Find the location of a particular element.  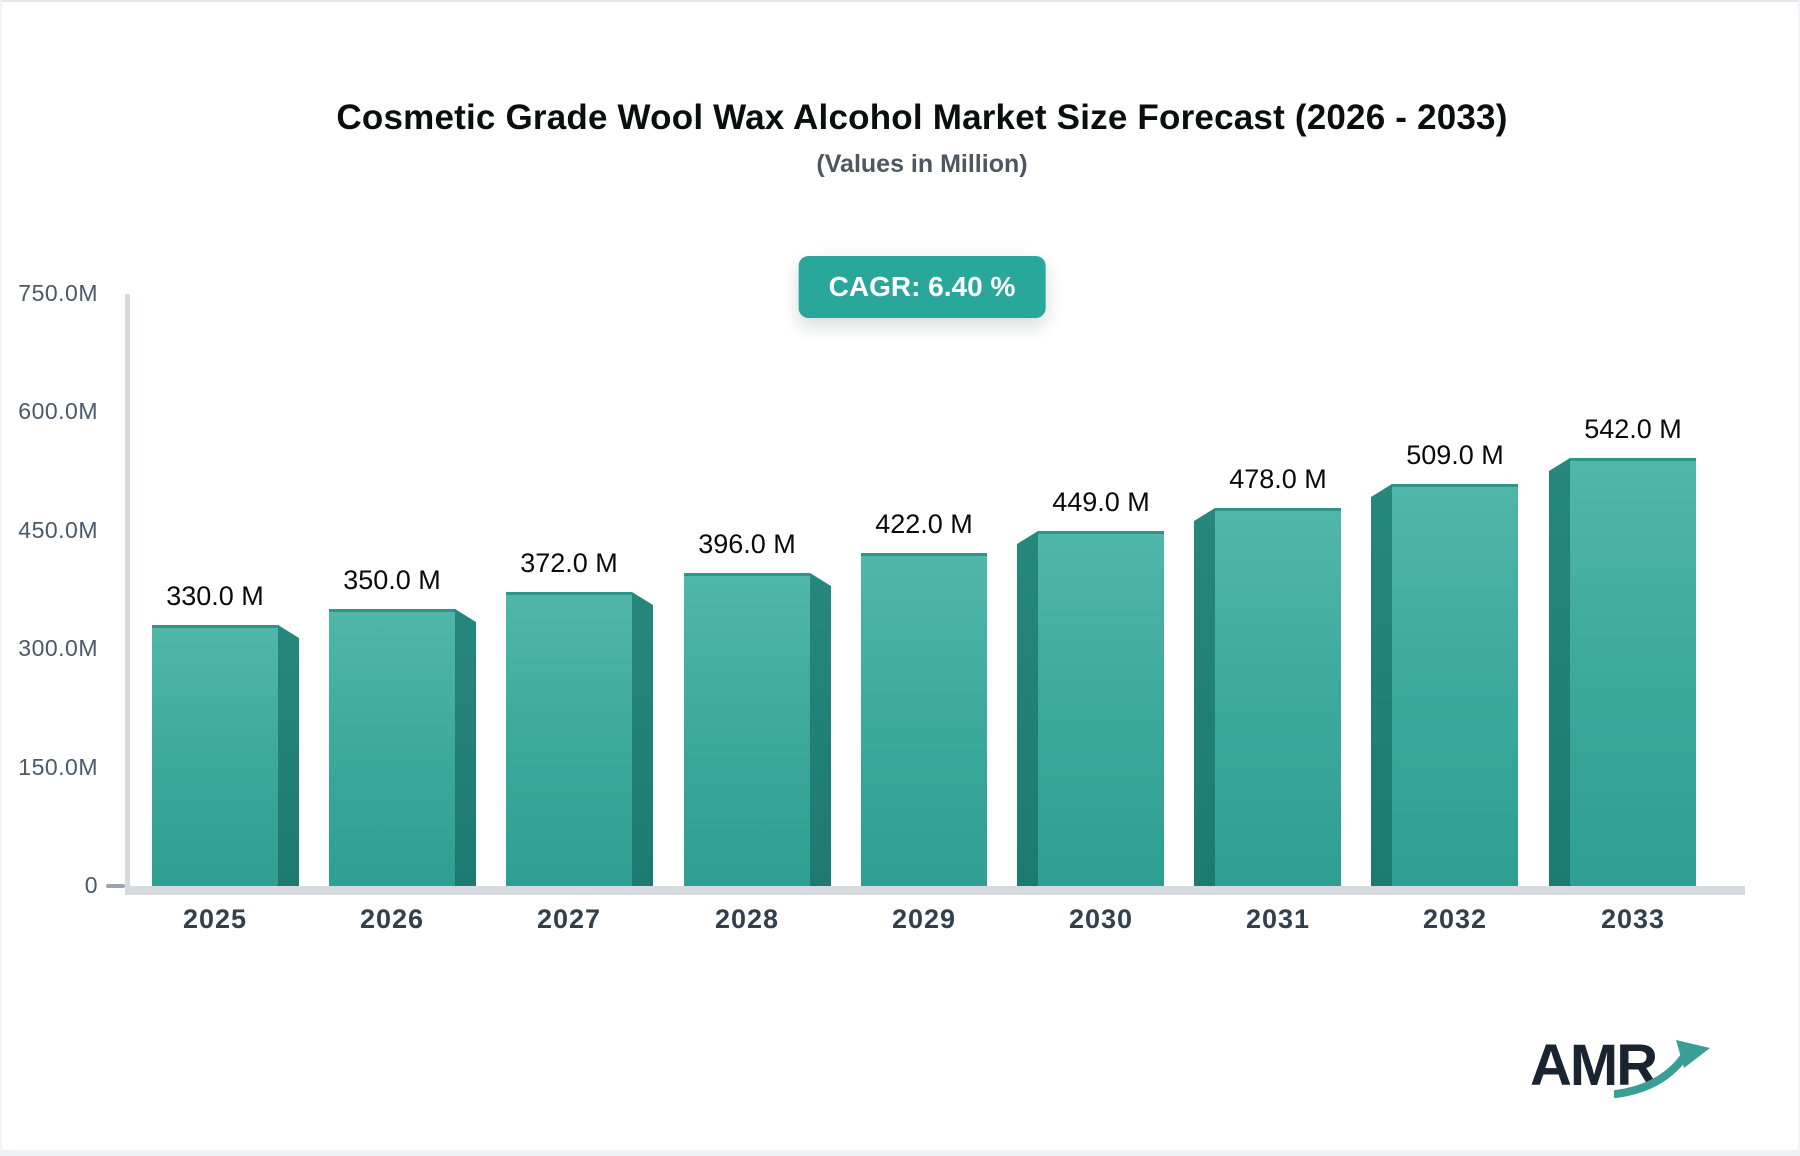

trend-up-arrow-icon is located at coordinates (1662, 1069).